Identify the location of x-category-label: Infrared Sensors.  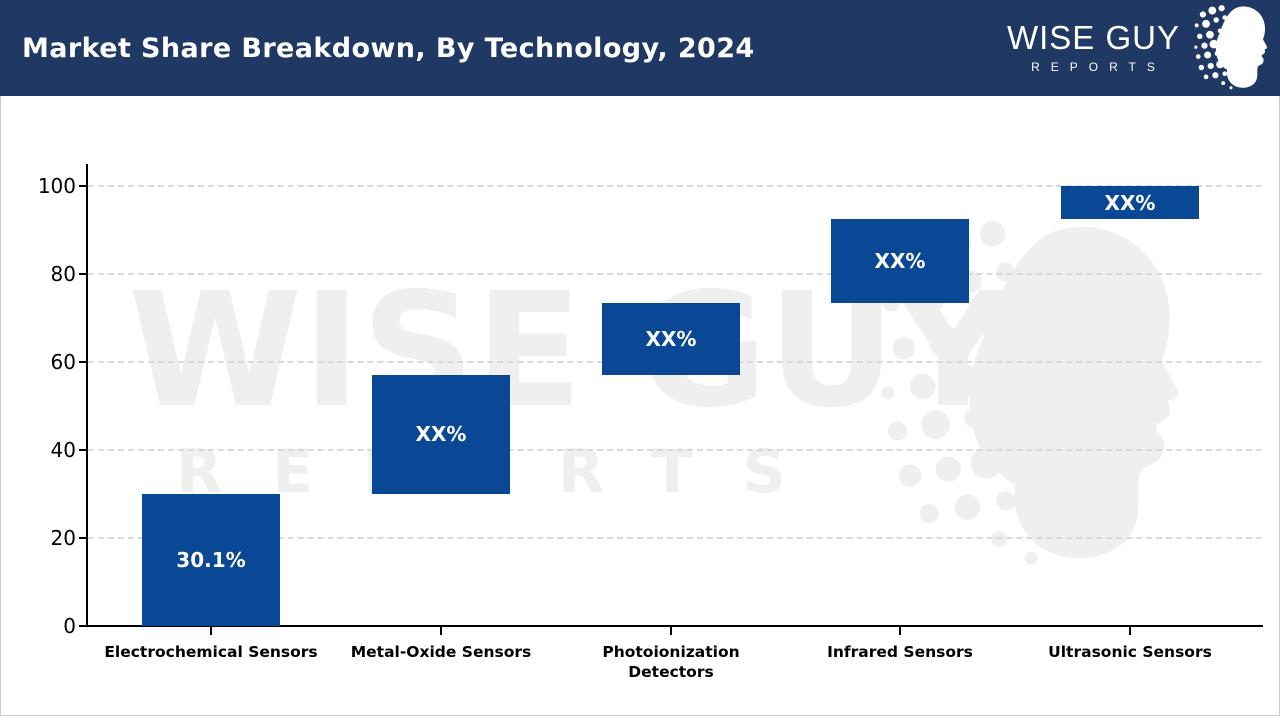
(900, 652).